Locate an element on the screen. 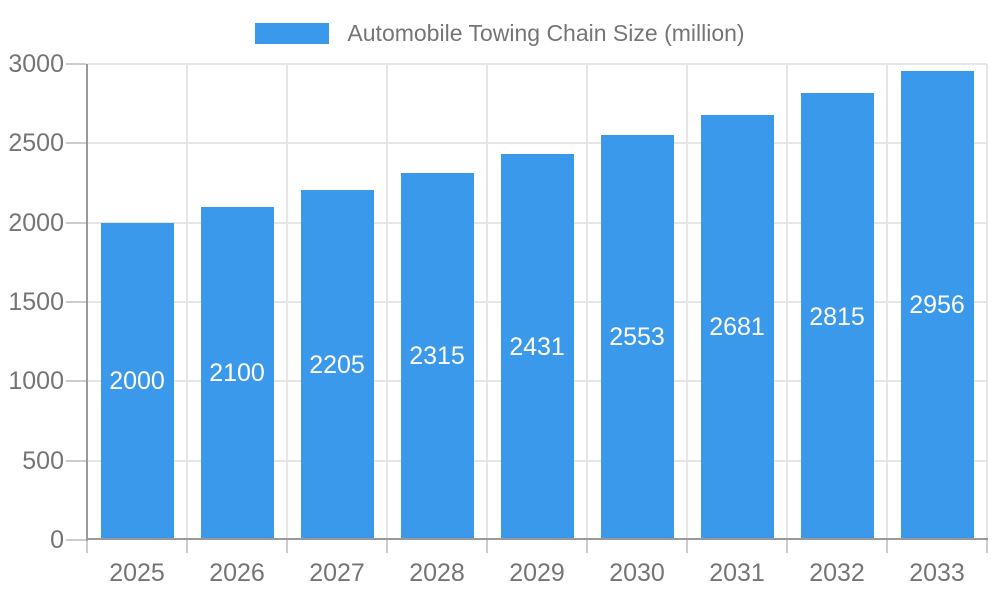 The width and height of the screenshot is (1000, 600). y-tick-label: 1500 is located at coordinates (36, 302).